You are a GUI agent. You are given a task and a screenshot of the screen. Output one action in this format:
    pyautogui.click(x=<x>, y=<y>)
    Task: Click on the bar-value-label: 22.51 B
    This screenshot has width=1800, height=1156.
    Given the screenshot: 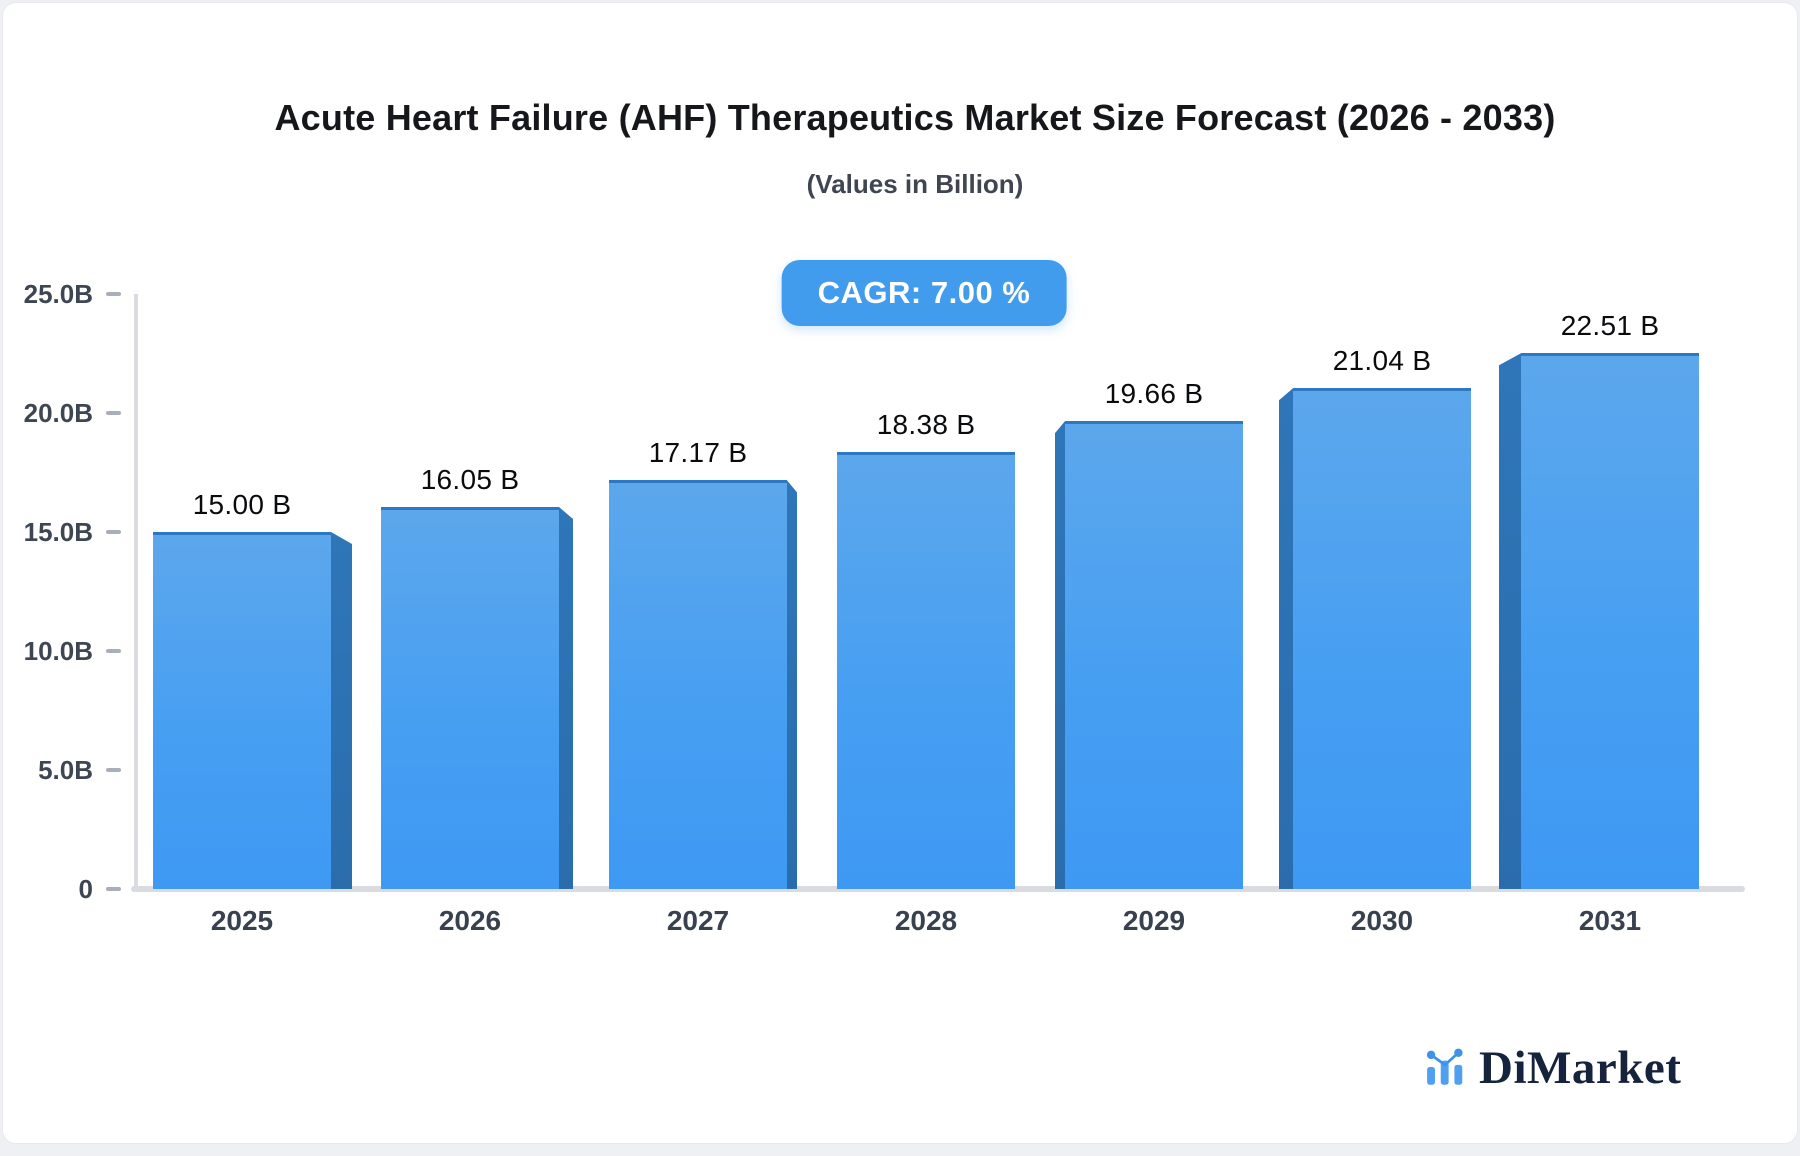 What is the action you would take?
    pyautogui.click(x=1610, y=326)
    